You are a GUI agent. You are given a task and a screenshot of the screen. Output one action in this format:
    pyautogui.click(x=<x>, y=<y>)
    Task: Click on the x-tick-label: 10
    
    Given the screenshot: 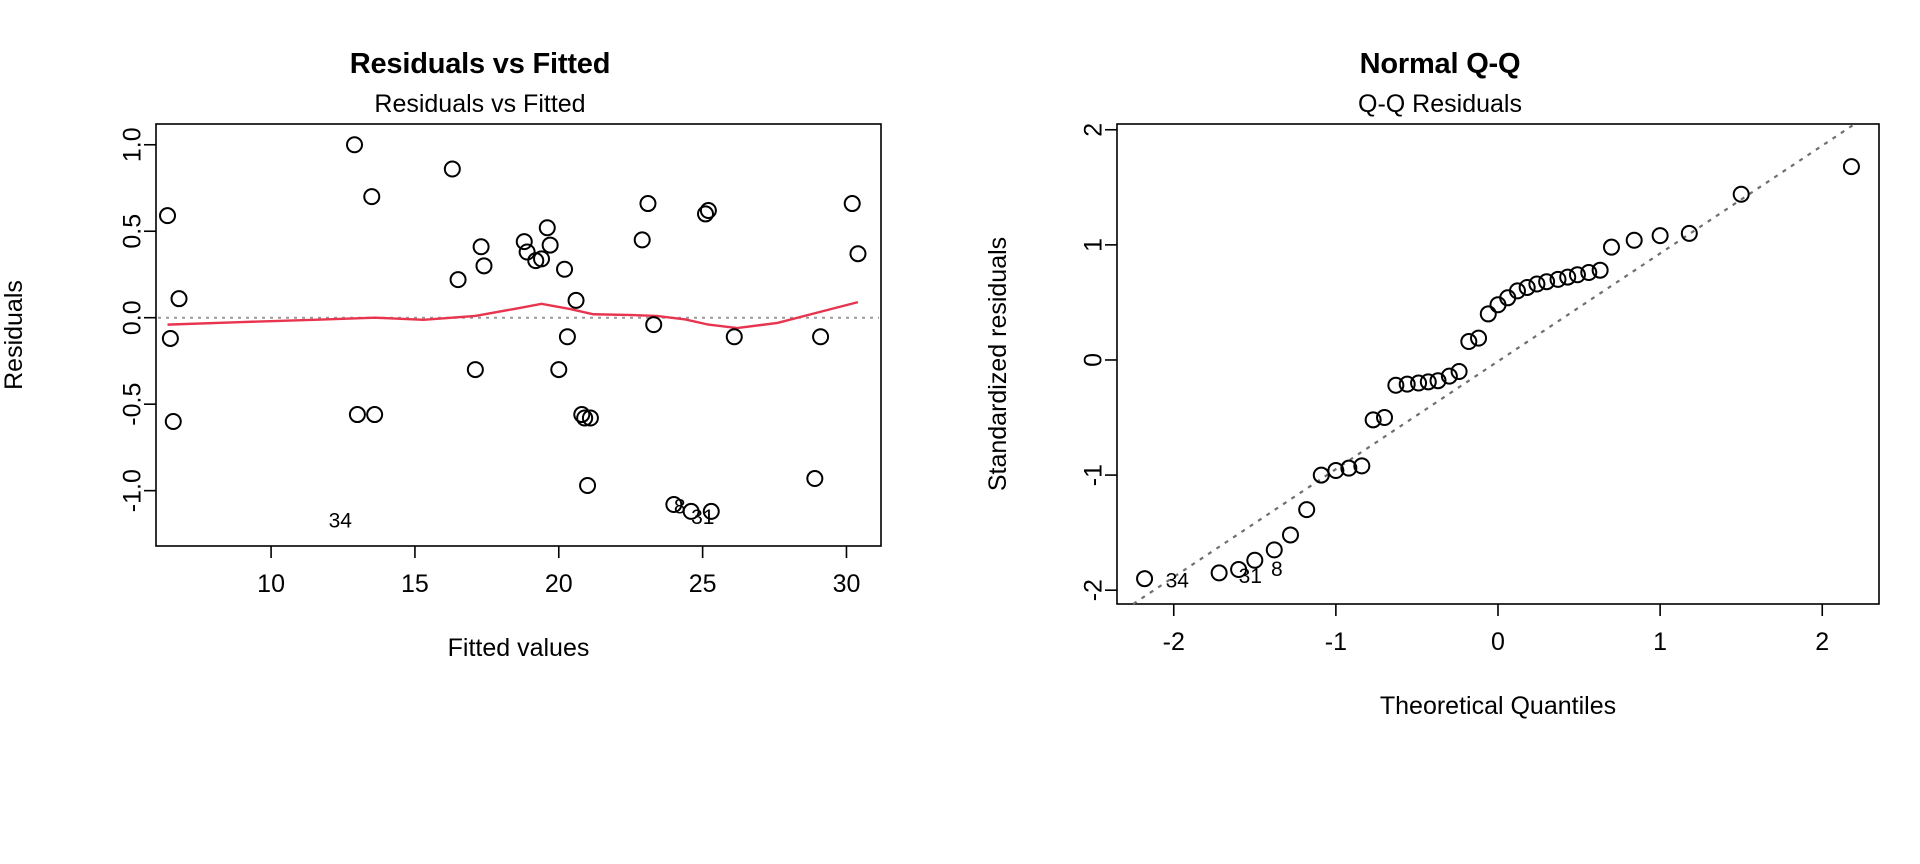 What is the action you would take?
    pyautogui.click(x=271, y=584)
    